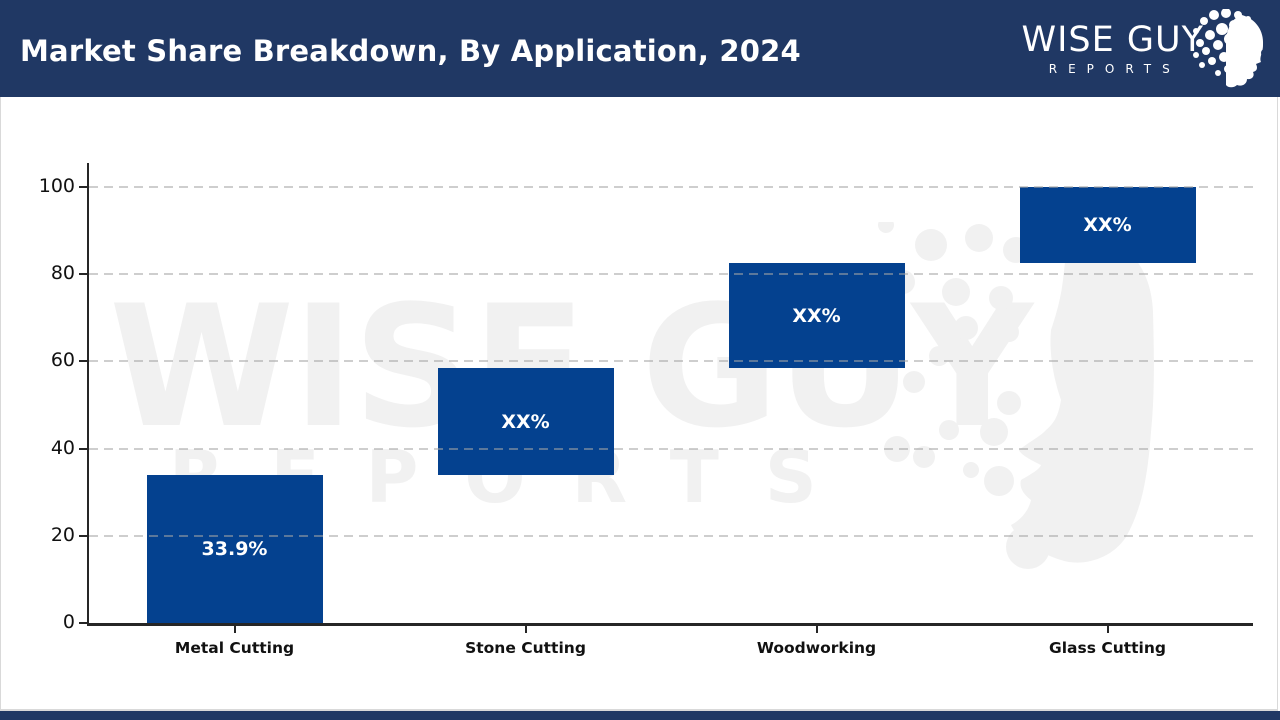 The width and height of the screenshot is (1280, 720). Describe the element at coordinates (1229, 48) in the screenshot. I see `logo-face-icon` at that location.